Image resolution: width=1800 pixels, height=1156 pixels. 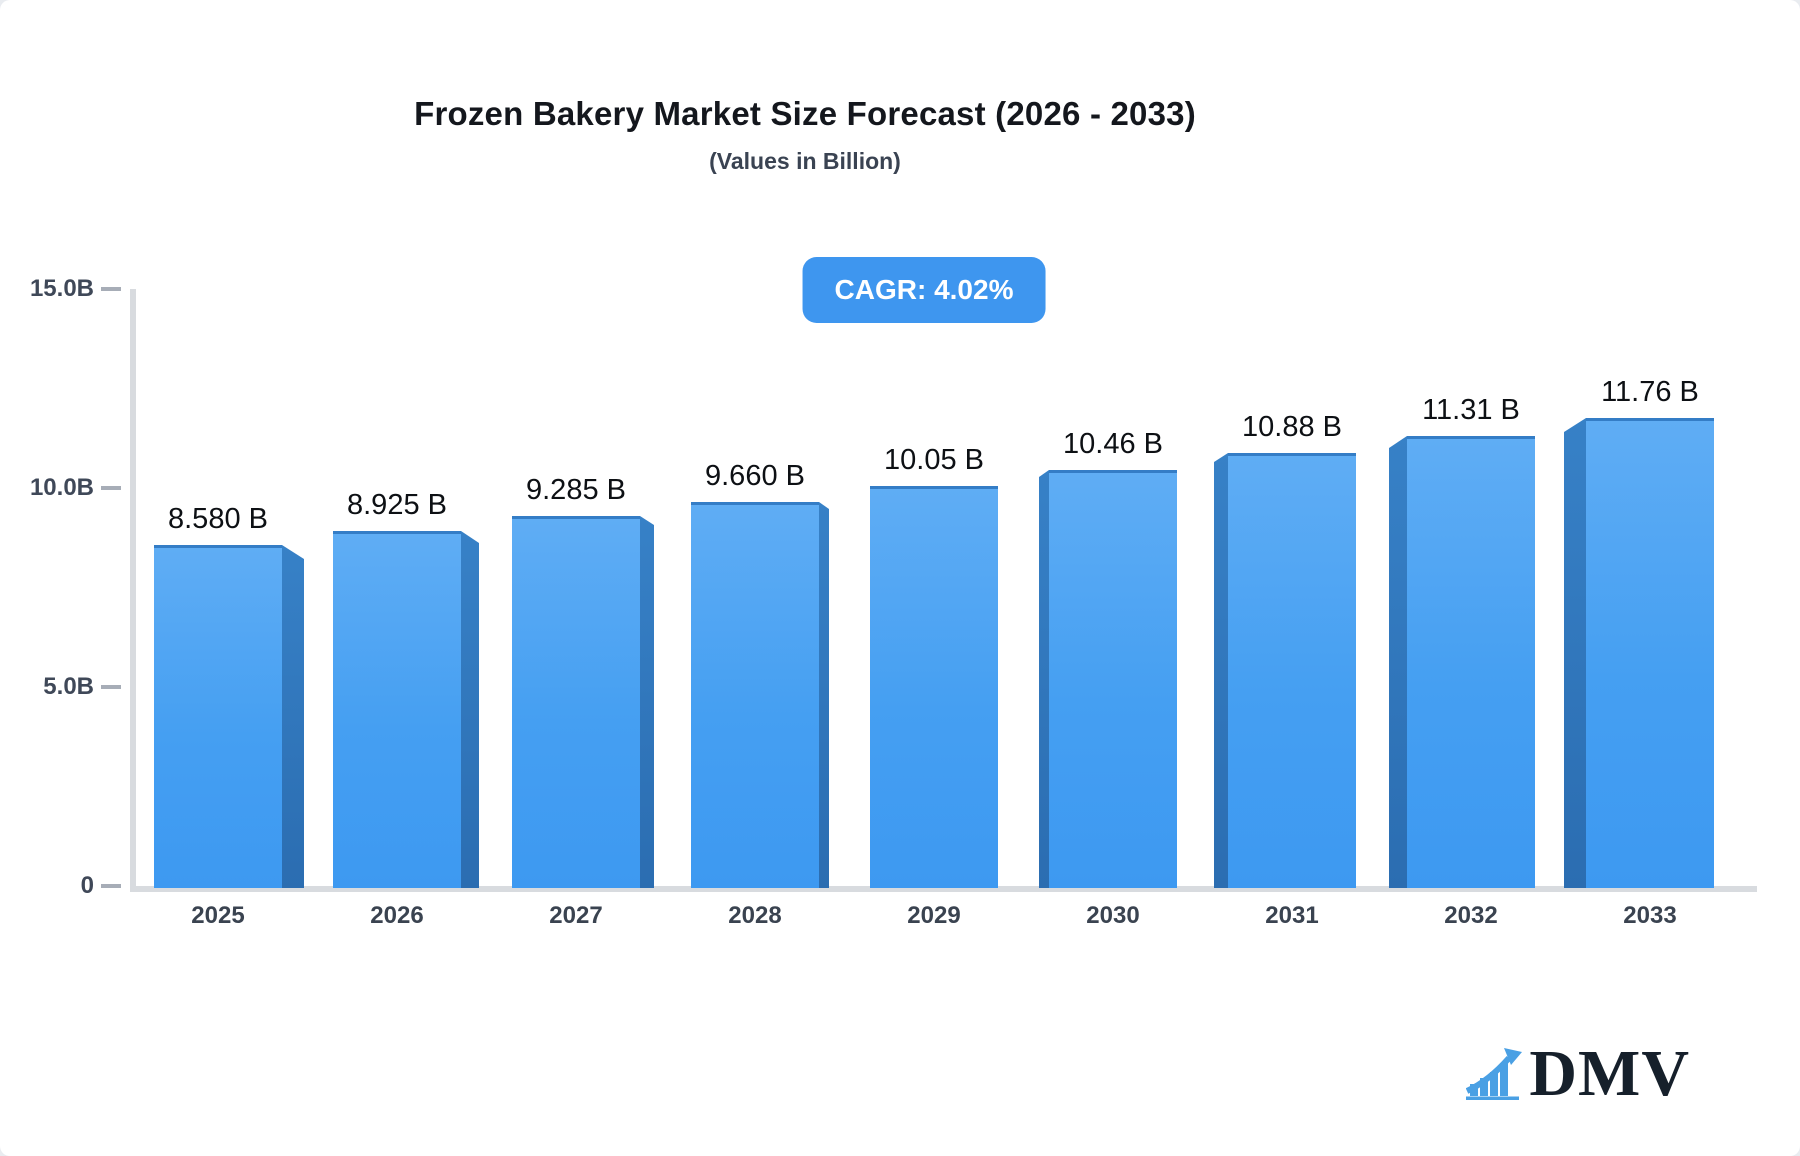 What do you see at coordinates (934, 460) in the screenshot?
I see `bar-value-label-2029: 10.05 B` at bounding box center [934, 460].